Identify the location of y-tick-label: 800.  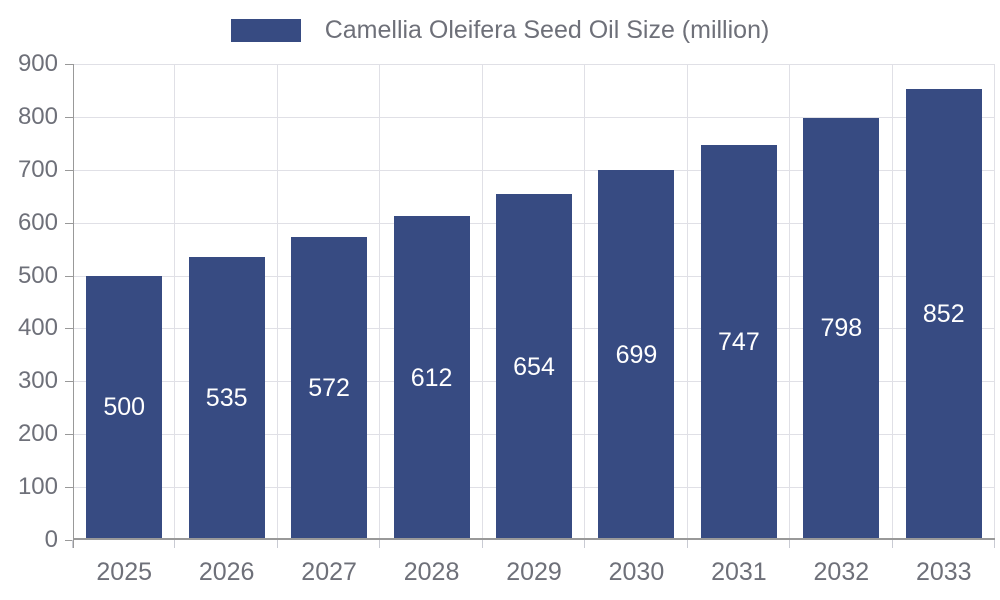
(37, 116).